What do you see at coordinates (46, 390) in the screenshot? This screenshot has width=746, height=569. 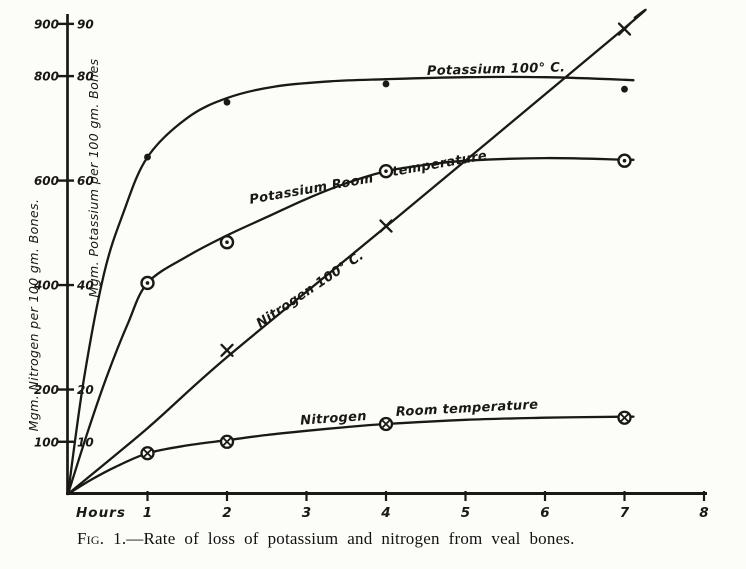 I see `y-tick-label-nitrogen: 200` at bounding box center [46, 390].